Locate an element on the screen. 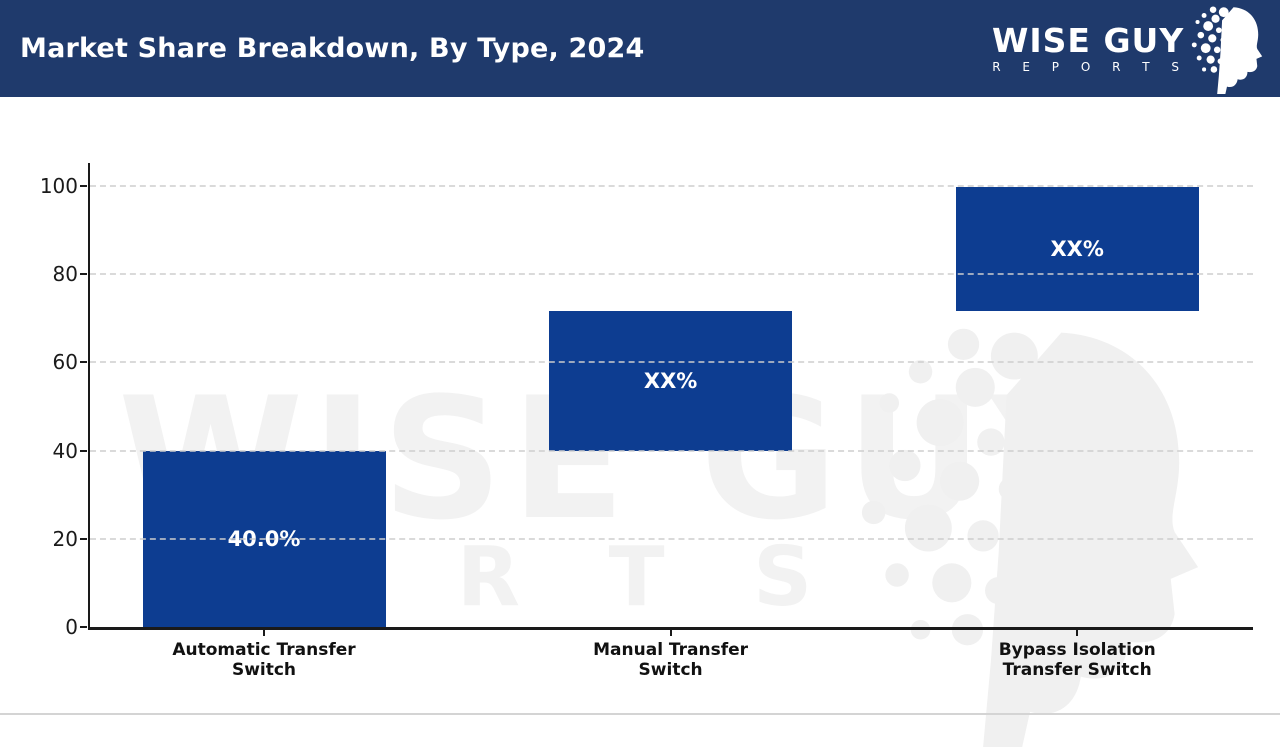  watermark-face-icon is located at coordinates (1030, 537).